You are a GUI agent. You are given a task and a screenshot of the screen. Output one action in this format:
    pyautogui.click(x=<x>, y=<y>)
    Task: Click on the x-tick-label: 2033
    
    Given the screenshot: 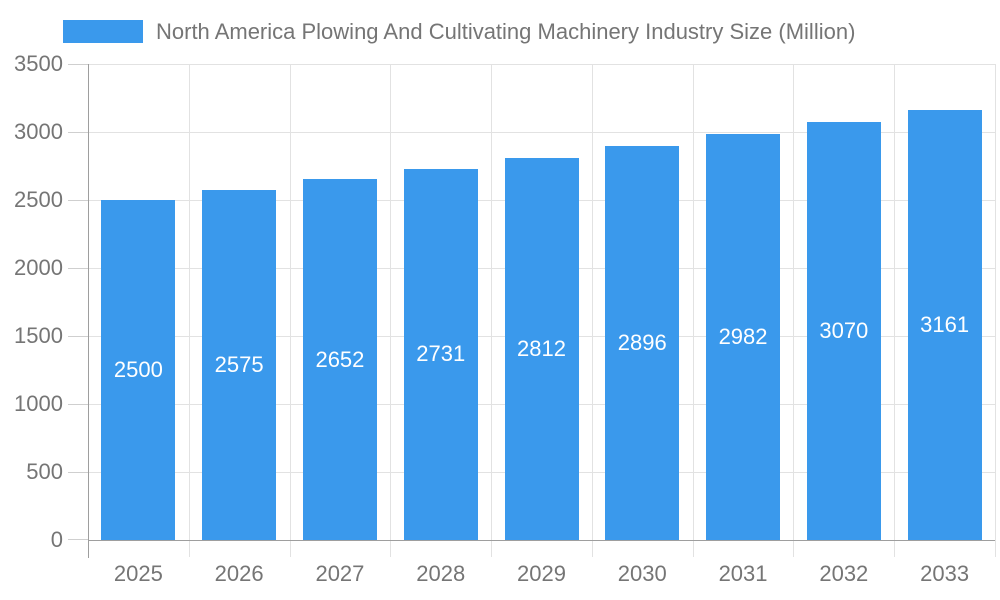 What is the action you would take?
    pyautogui.click(x=945, y=573)
    